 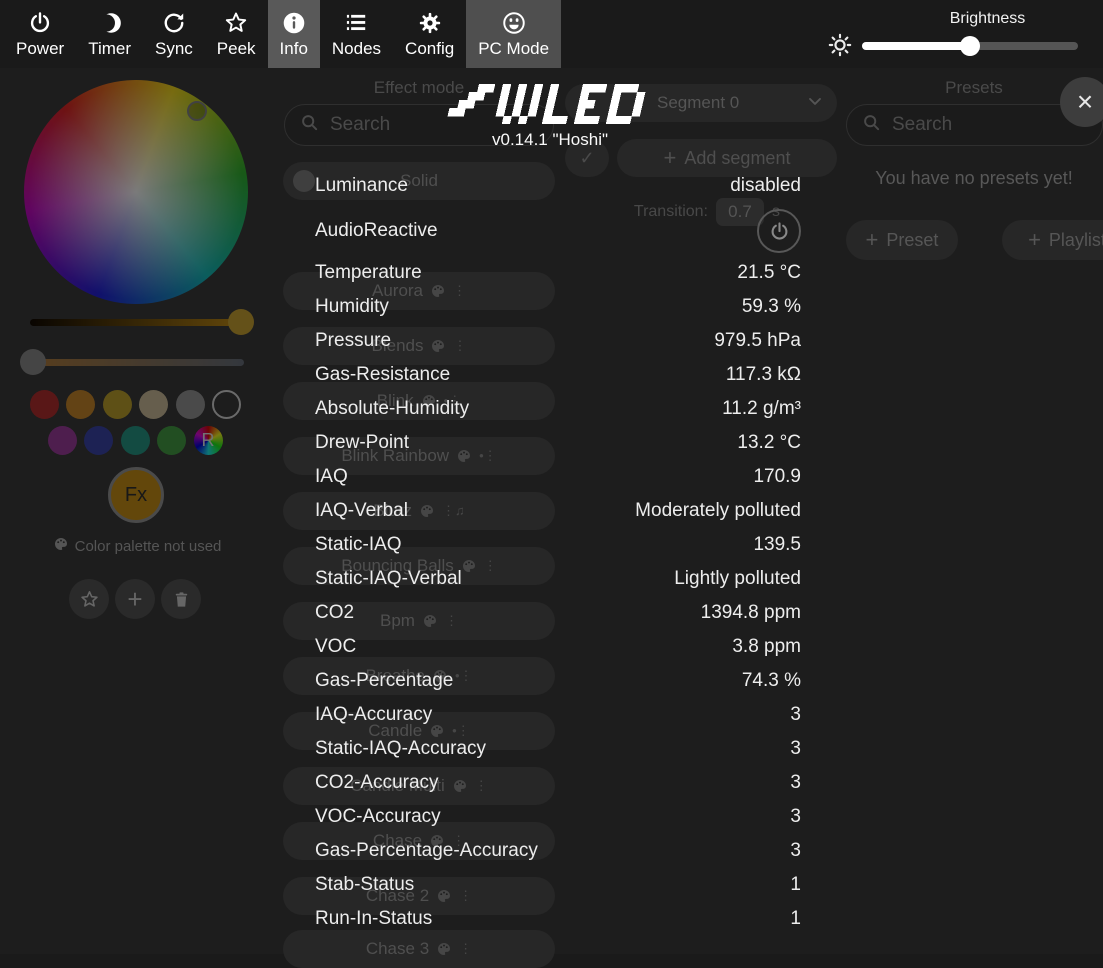 What do you see at coordinates (419, 87) in the screenshot?
I see `effects-title: Effect mode` at bounding box center [419, 87].